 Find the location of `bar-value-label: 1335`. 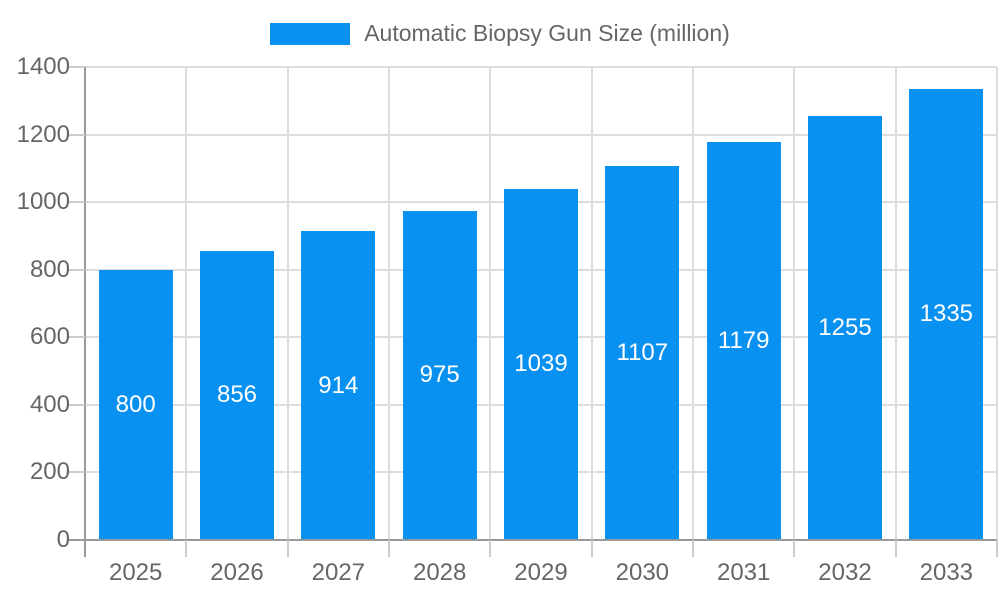

bar-value-label: 1335 is located at coordinates (946, 314).